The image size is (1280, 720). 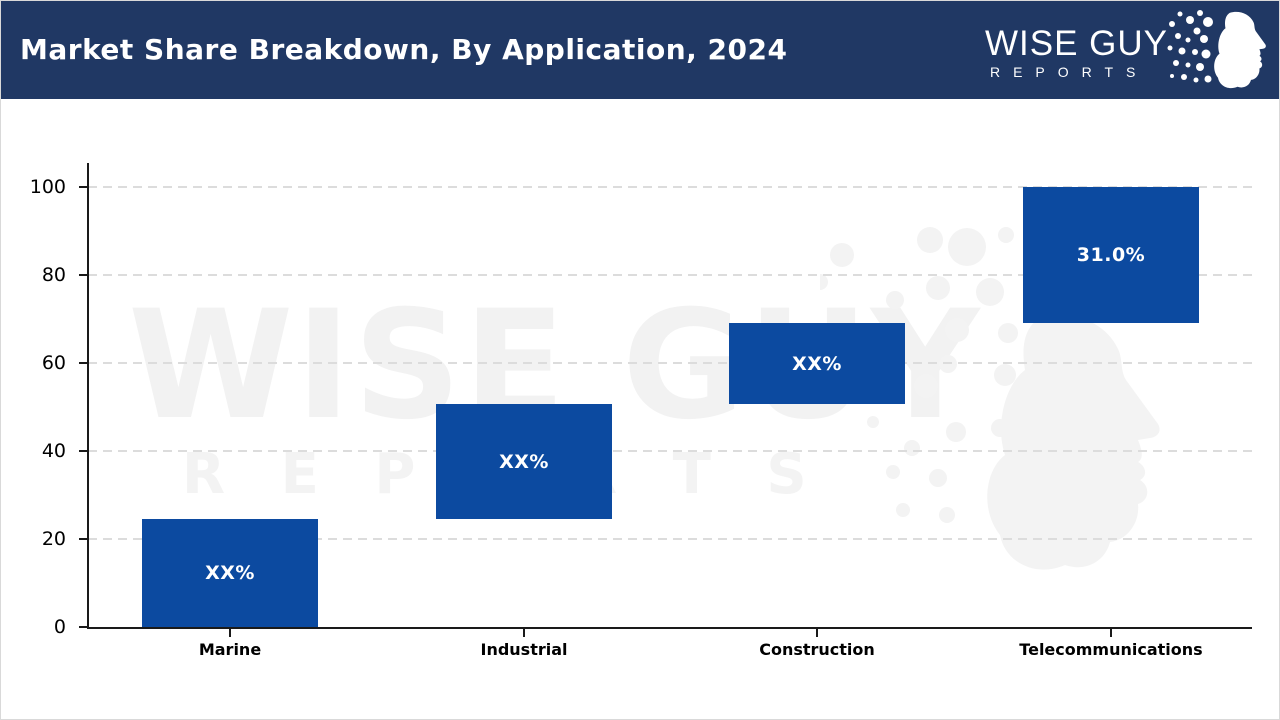 I want to click on brand-subtitle: REPORTS, so click(x=1069, y=72).